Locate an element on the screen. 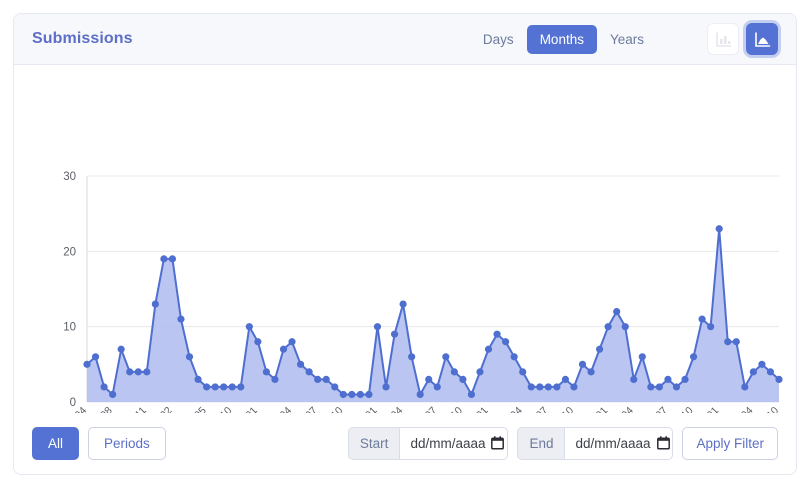 The image size is (812, 489). range-tab-days: Days is located at coordinates (498, 39).